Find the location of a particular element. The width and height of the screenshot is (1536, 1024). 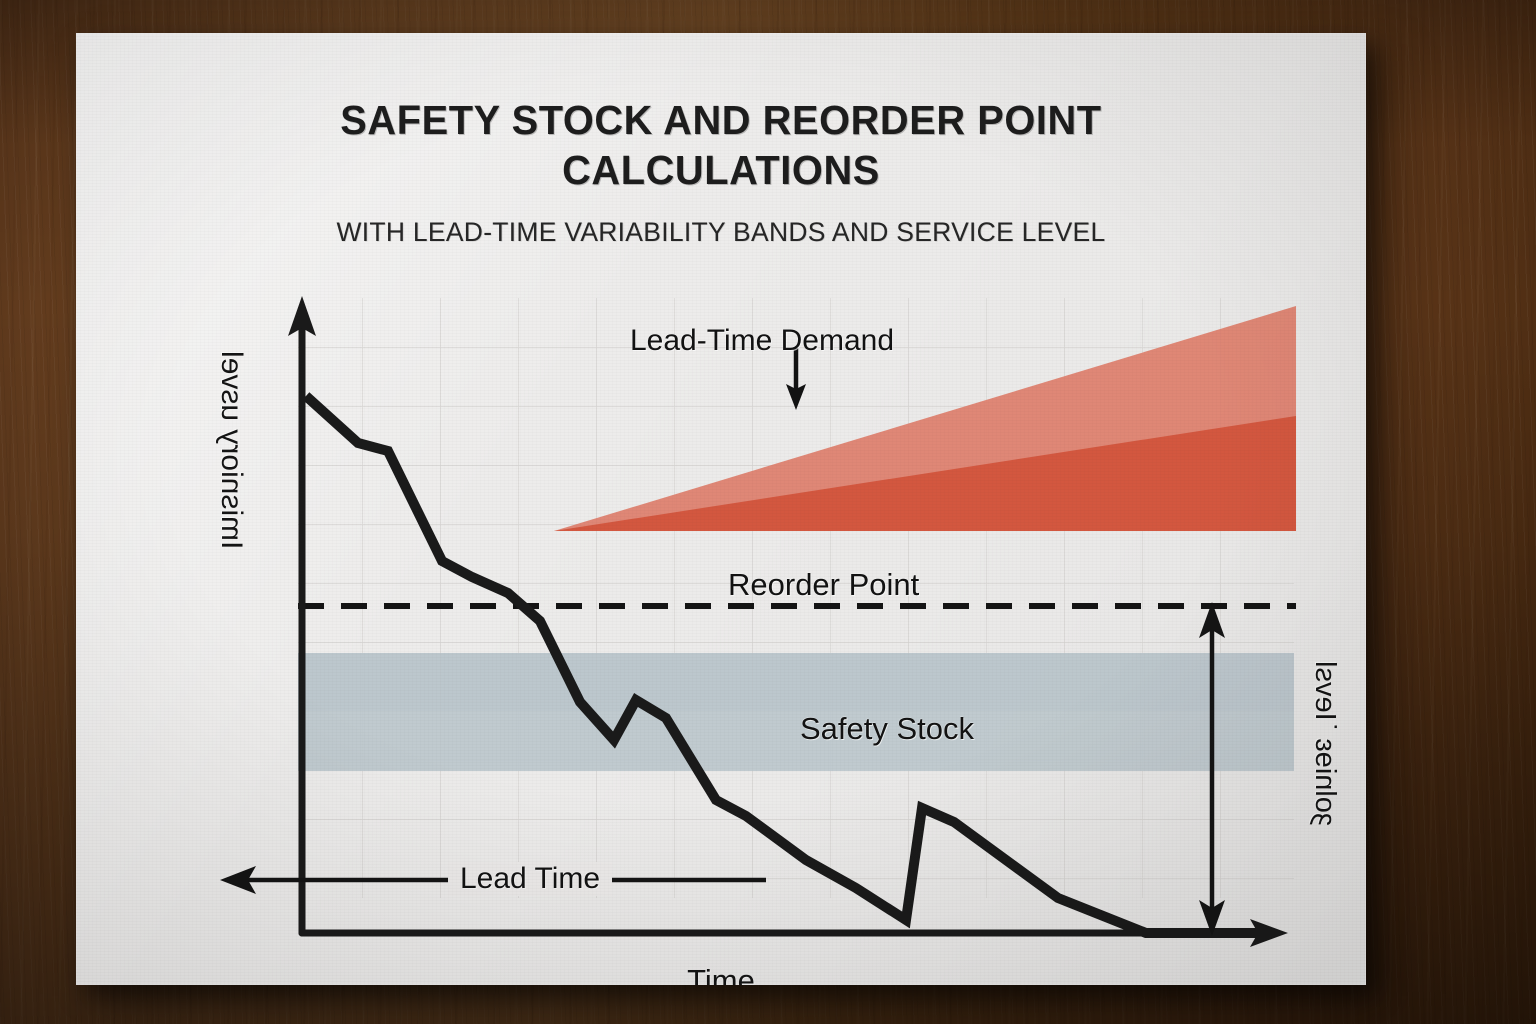

service-level-up-arrow-icon is located at coordinates (1212, 620).